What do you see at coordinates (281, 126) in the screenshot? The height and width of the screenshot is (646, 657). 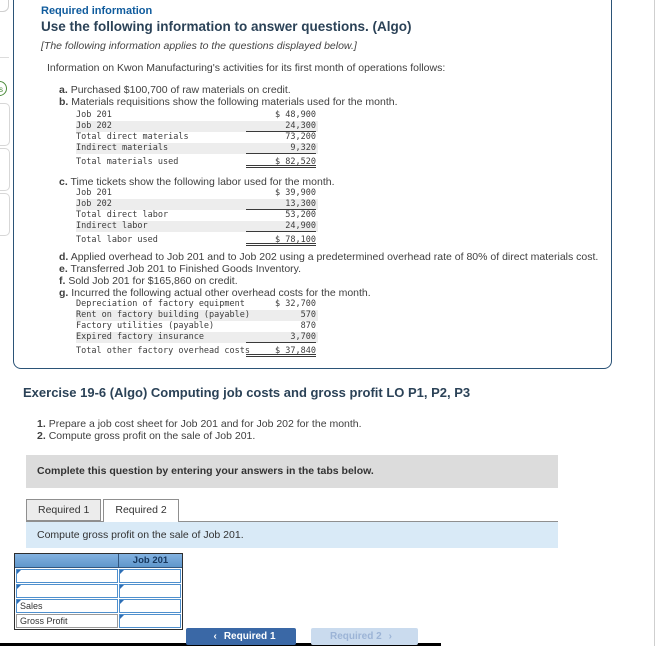 I see `ledger-amount: 24,300` at bounding box center [281, 126].